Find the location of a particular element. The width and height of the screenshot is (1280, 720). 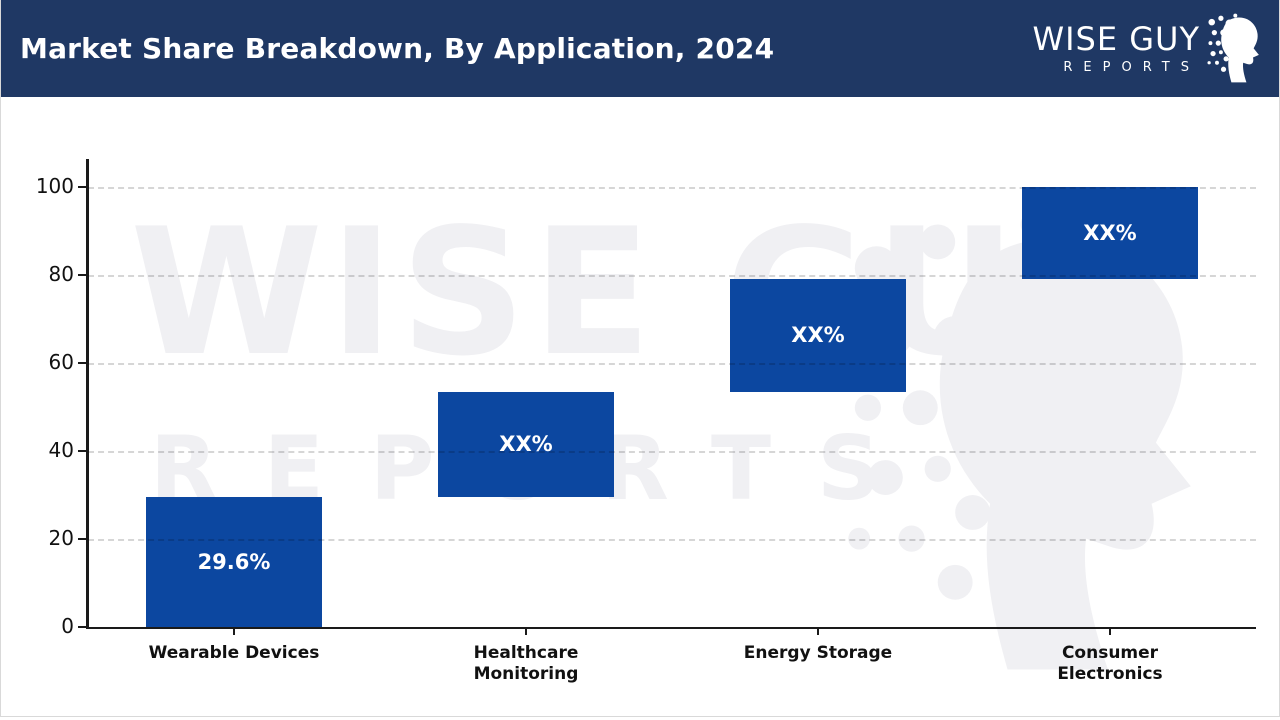

y-tick-label: 60 is located at coordinates (61, 362).